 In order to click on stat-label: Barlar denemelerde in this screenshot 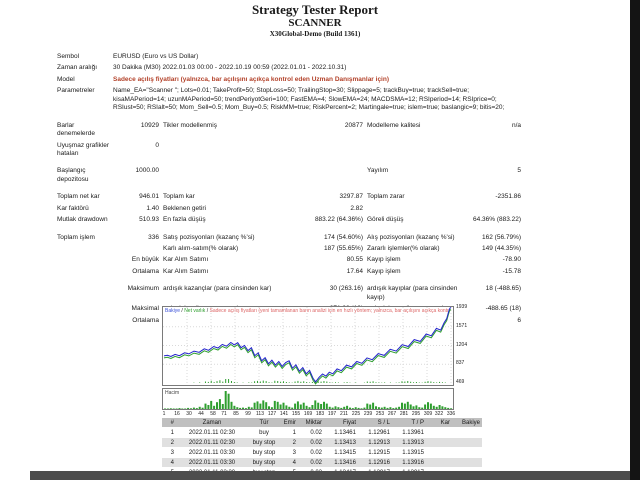, I will do `click(76, 129)`.